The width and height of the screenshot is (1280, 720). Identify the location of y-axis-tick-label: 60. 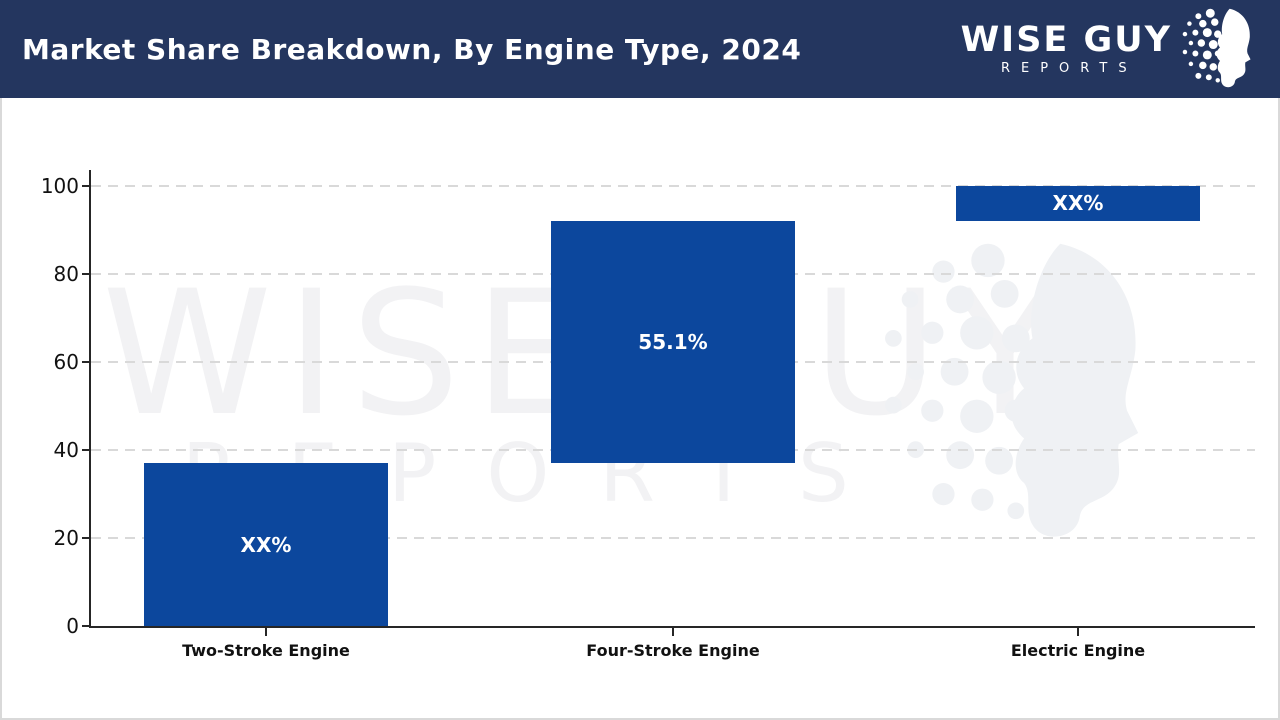
(66, 362).